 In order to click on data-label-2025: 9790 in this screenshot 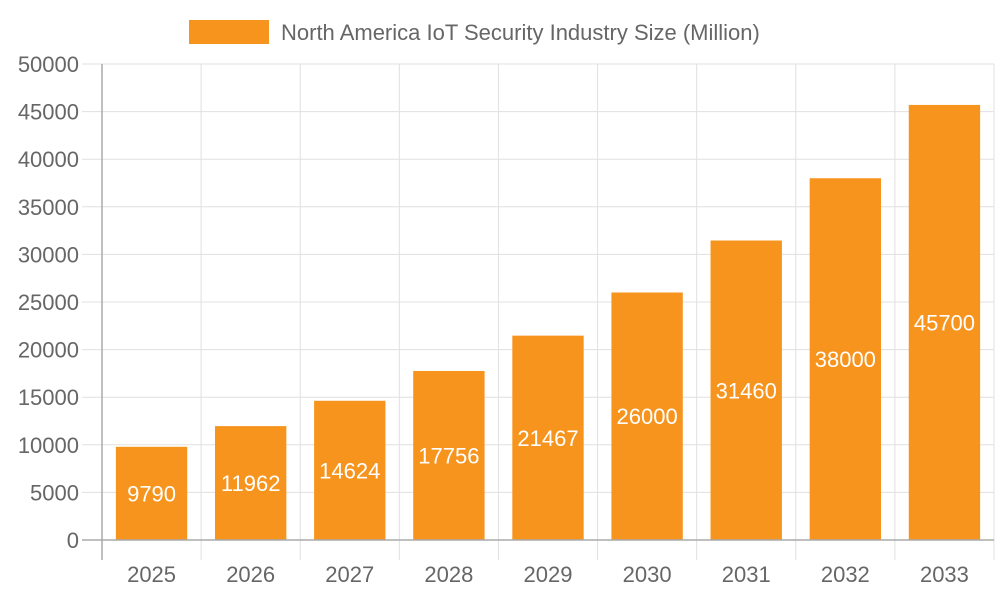, I will do `click(151, 493)`.